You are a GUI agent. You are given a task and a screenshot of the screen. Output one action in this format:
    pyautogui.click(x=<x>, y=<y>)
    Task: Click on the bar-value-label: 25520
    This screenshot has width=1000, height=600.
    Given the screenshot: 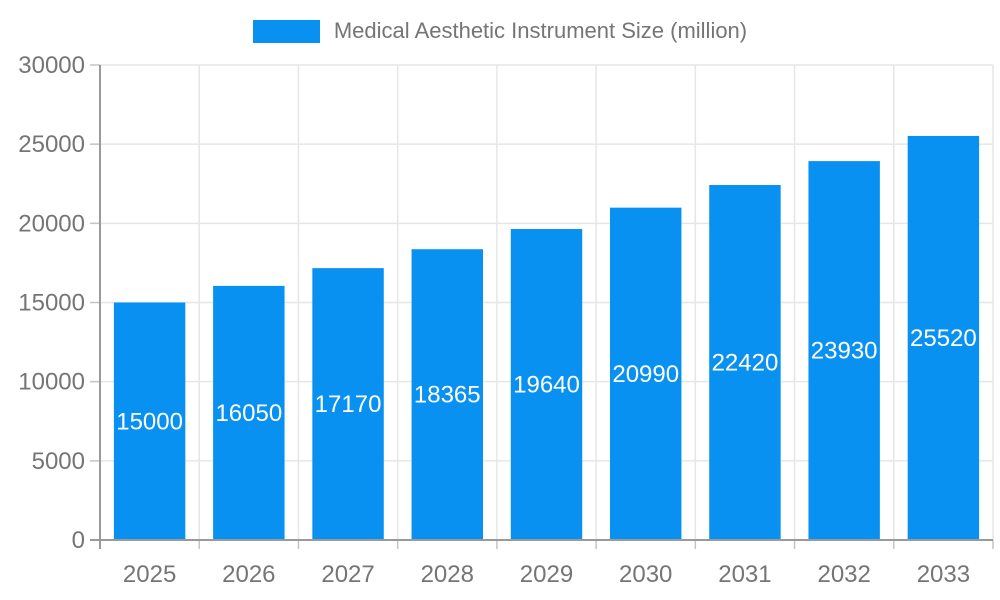 What is the action you would take?
    pyautogui.click(x=943, y=338)
    